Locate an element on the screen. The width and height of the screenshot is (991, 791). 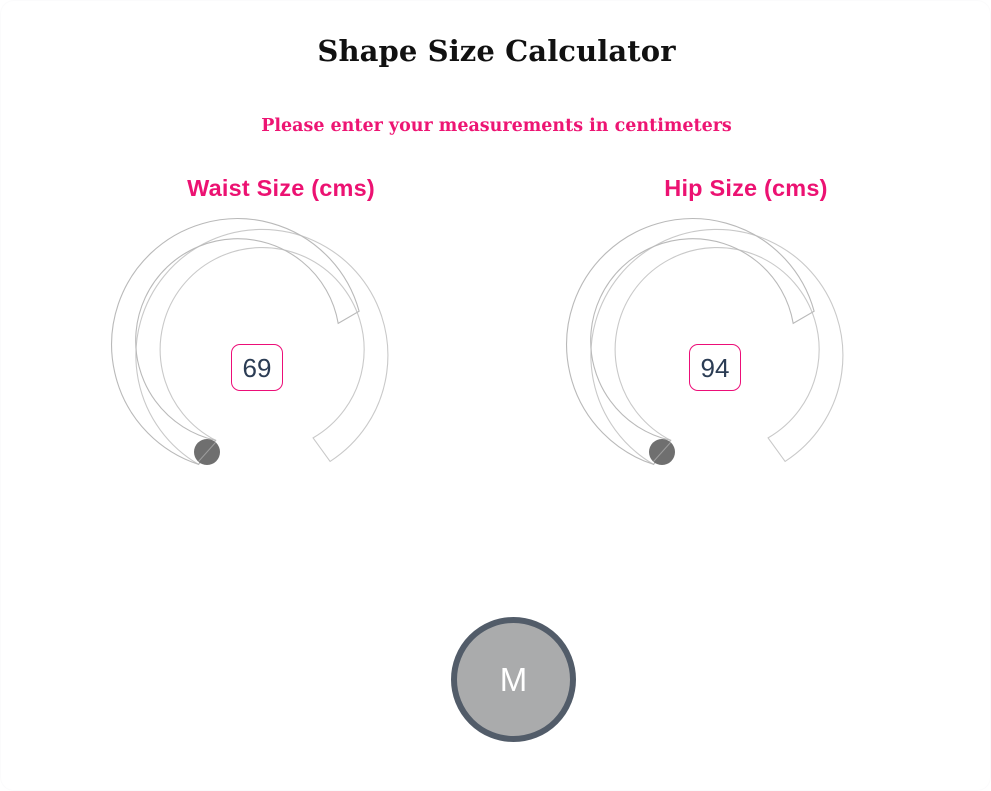
gauge-progress-outline-hip is located at coordinates (690, 342).